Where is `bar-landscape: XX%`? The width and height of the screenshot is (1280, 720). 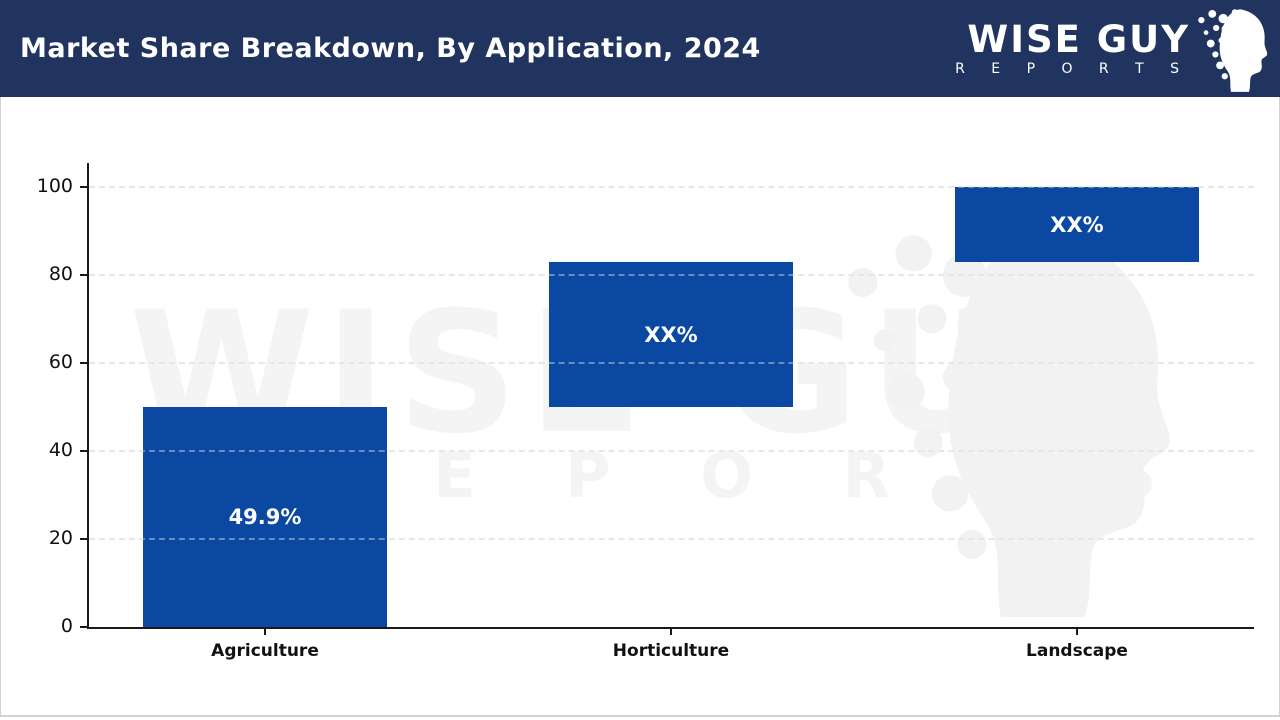 bar-landscape: XX% is located at coordinates (1077, 225).